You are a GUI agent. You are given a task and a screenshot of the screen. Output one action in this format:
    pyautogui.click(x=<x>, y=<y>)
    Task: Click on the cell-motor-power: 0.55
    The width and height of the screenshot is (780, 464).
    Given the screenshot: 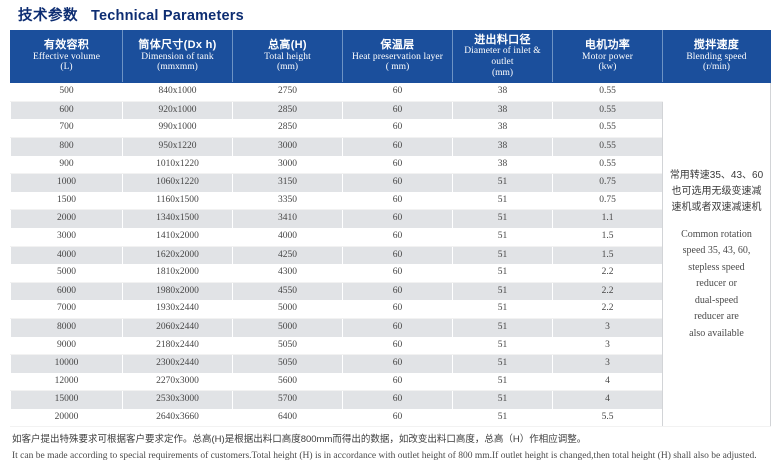 What is the action you would take?
    pyautogui.click(x=607, y=92)
    